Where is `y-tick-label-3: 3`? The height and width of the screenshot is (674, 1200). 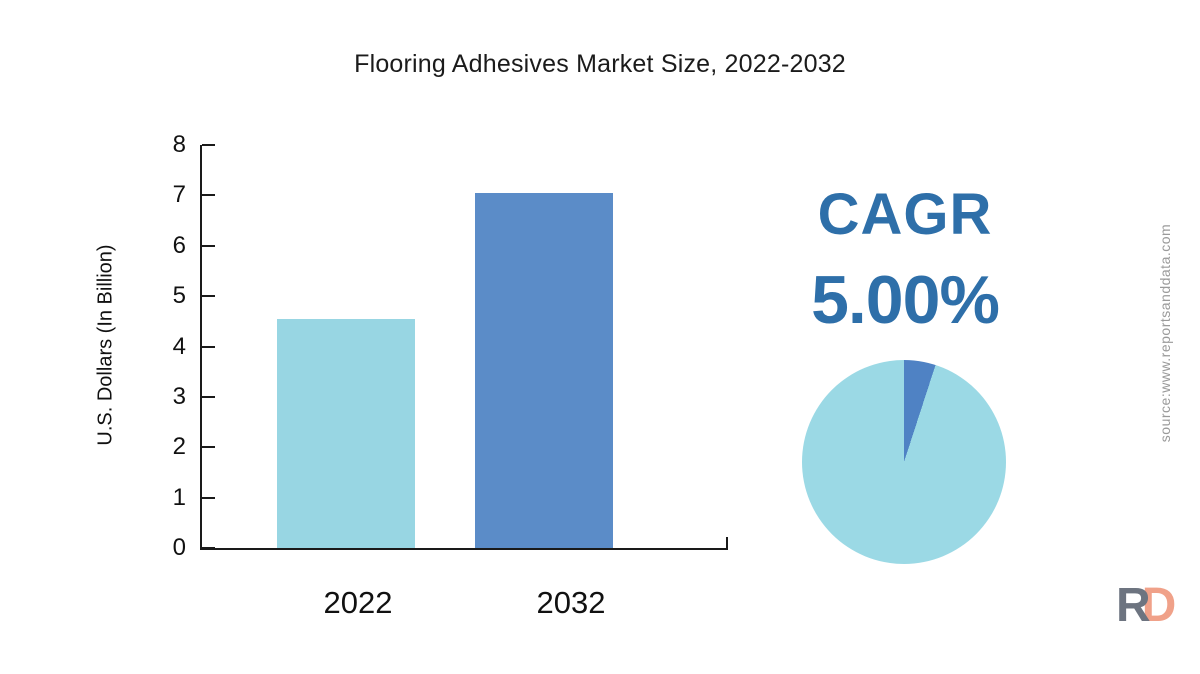 y-tick-label-3: 3 is located at coordinates (179, 396).